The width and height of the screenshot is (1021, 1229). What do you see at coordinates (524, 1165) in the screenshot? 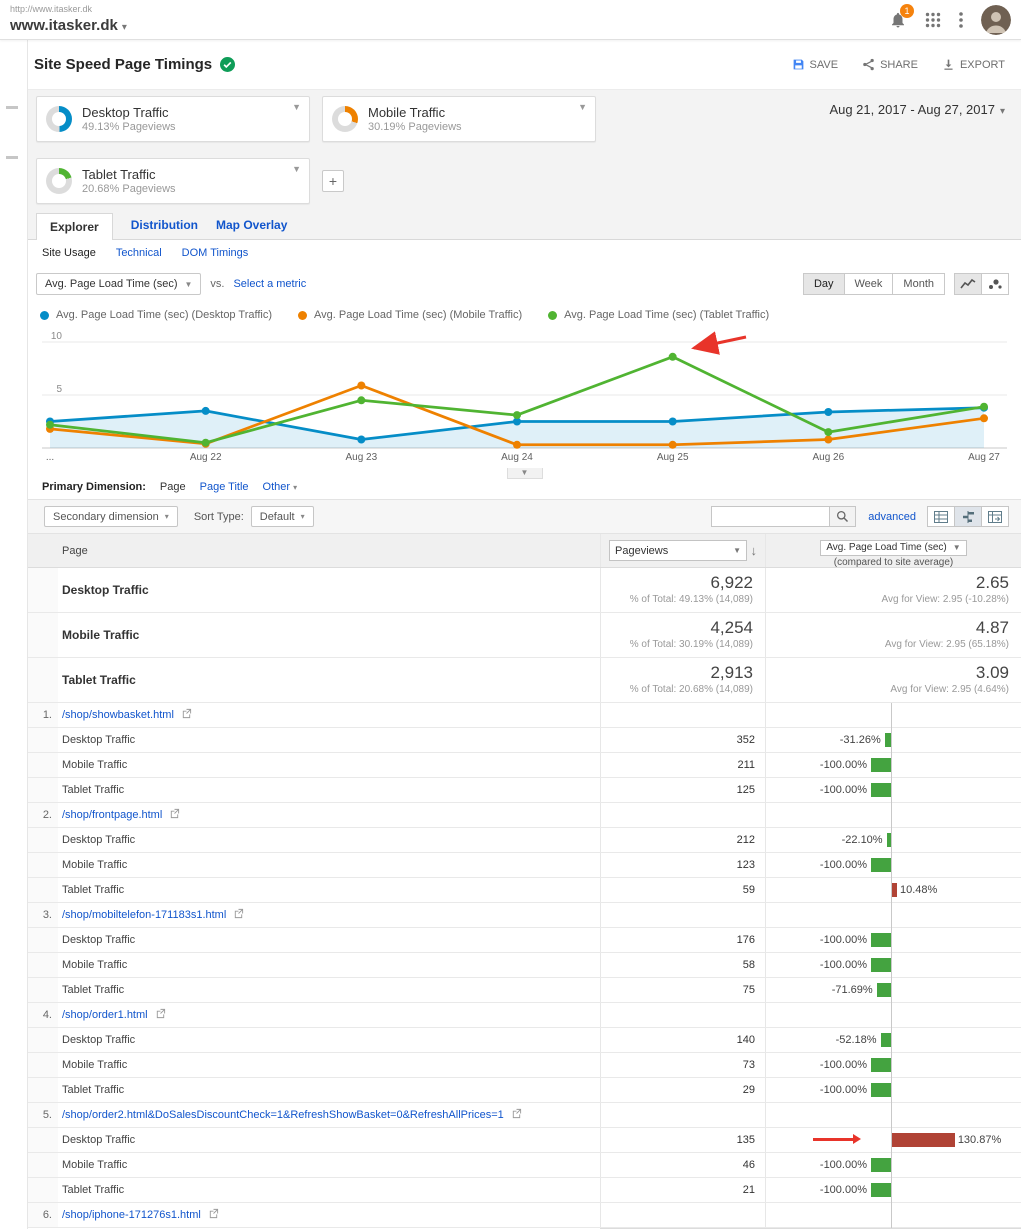
I see `segment-row: Mobile Traffic 46 -100.00%` at bounding box center [524, 1165].